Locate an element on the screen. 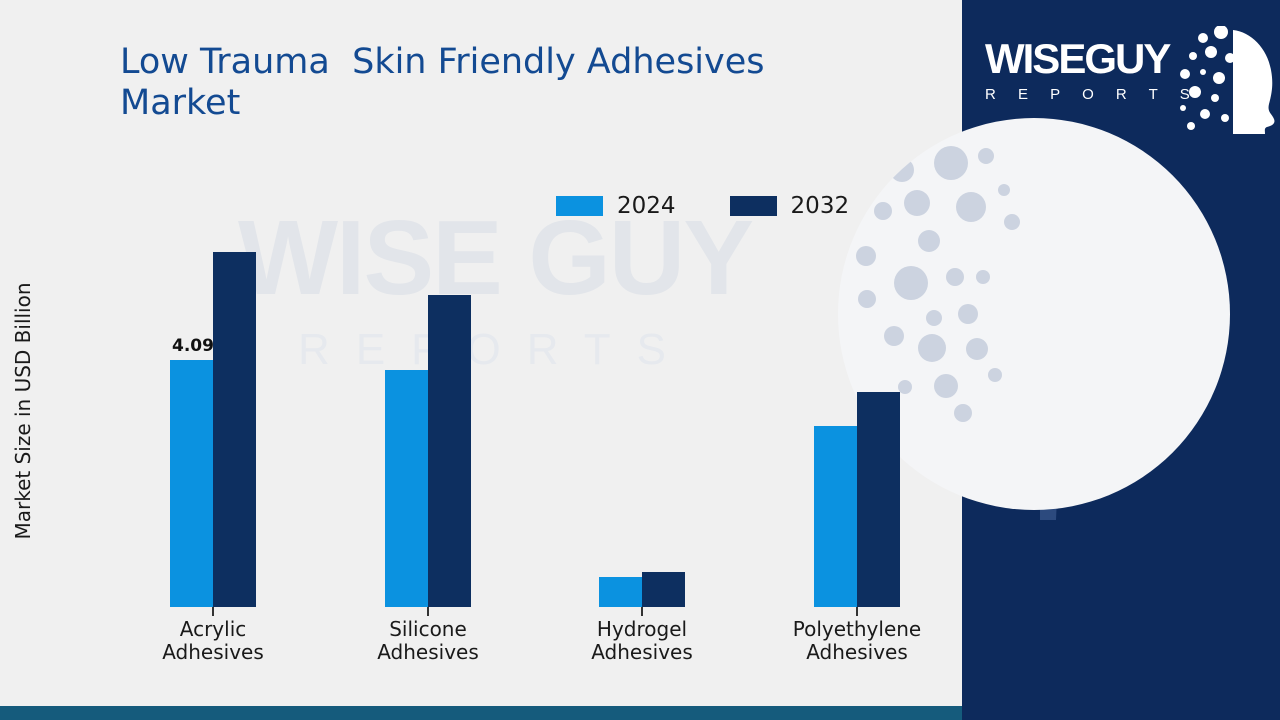 Image resolution: width=1280 pixels, height=720 pixels. legend-label-2024: 2024 is located at coordinates (646, 206).